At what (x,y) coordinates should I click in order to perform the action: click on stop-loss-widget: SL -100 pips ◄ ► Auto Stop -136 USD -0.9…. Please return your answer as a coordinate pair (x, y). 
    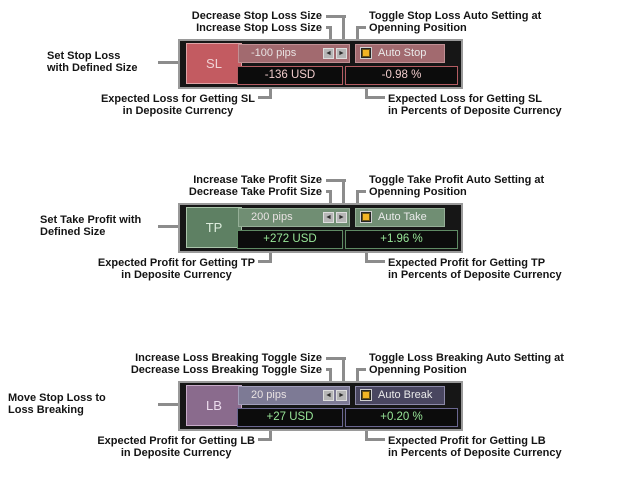
    Looking at the image, I should click on (320, 64).